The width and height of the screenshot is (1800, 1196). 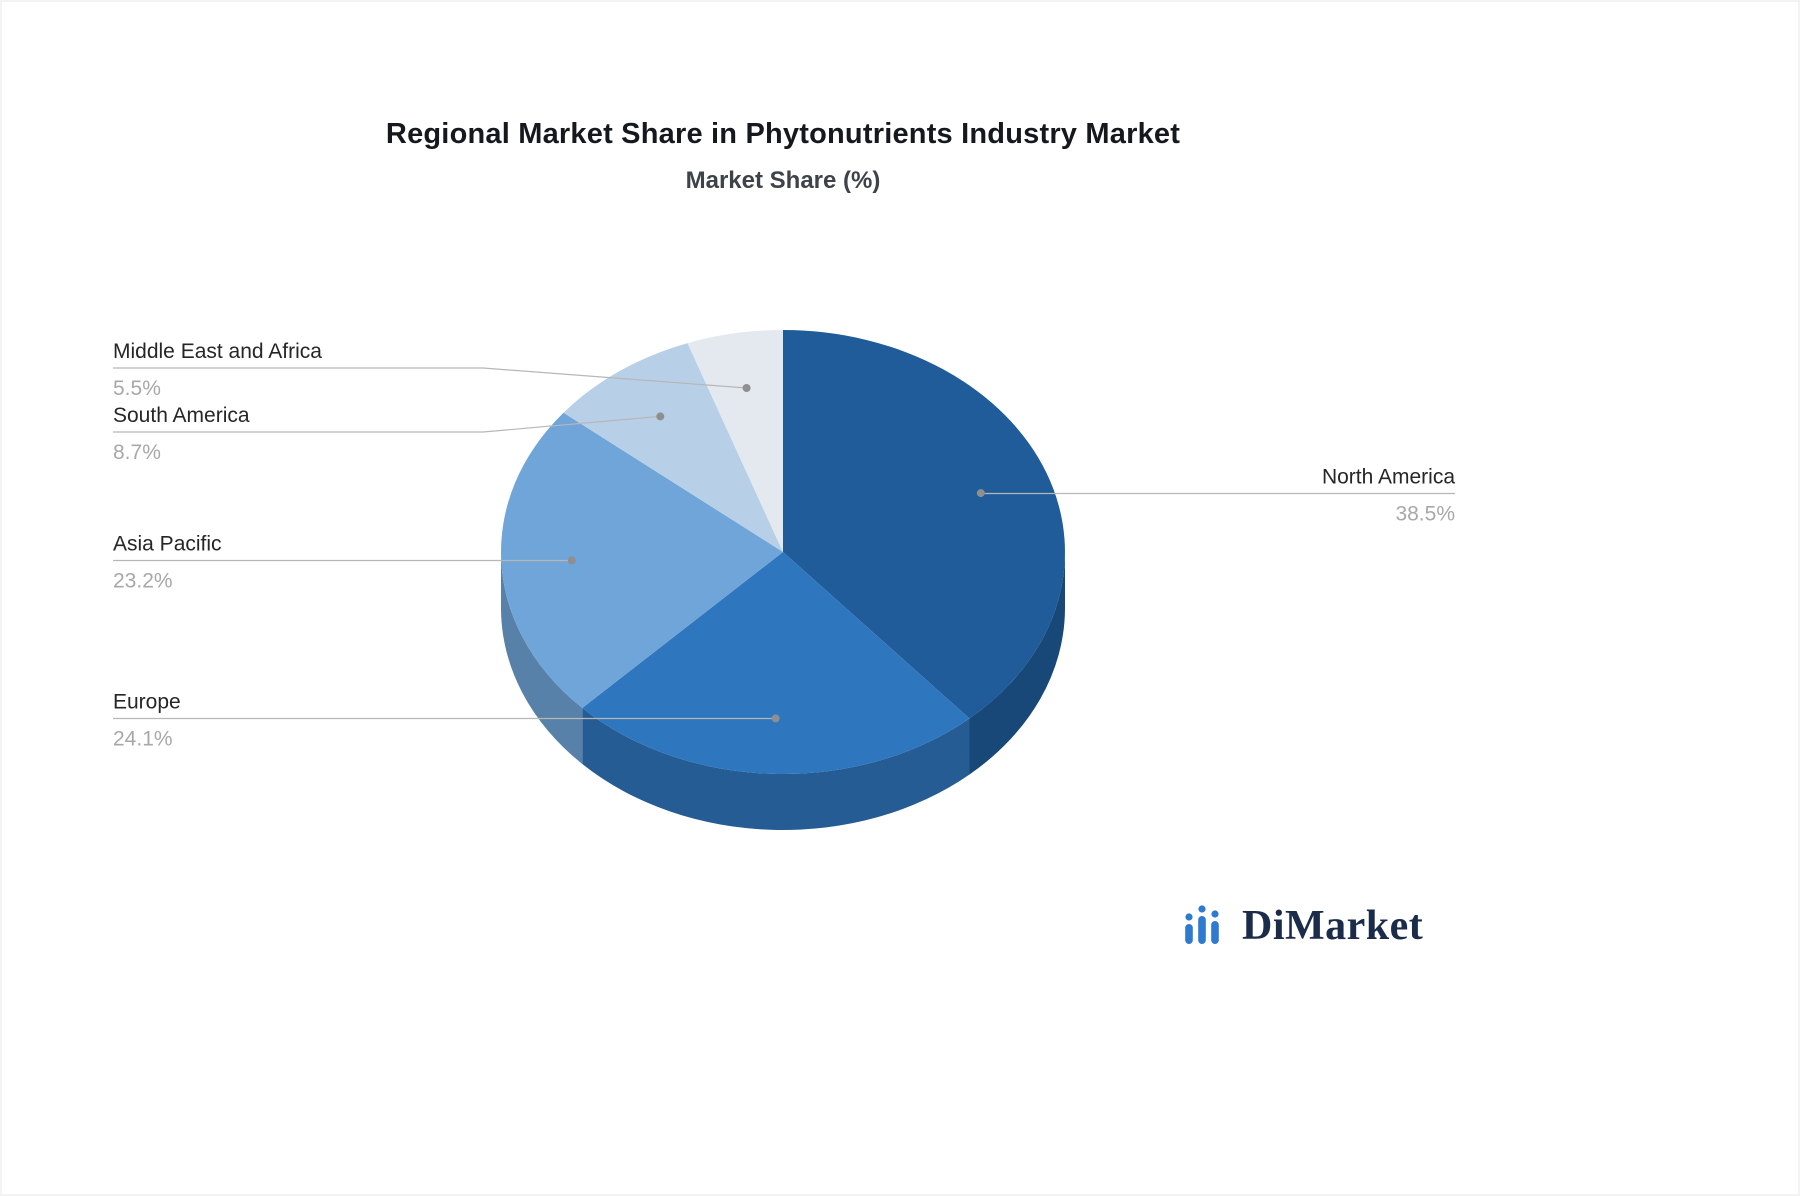 What do you see at coordinates (1202, 924) in the screenshot?
I see `bar-chart-icon` at bounding box center [1202, 924].